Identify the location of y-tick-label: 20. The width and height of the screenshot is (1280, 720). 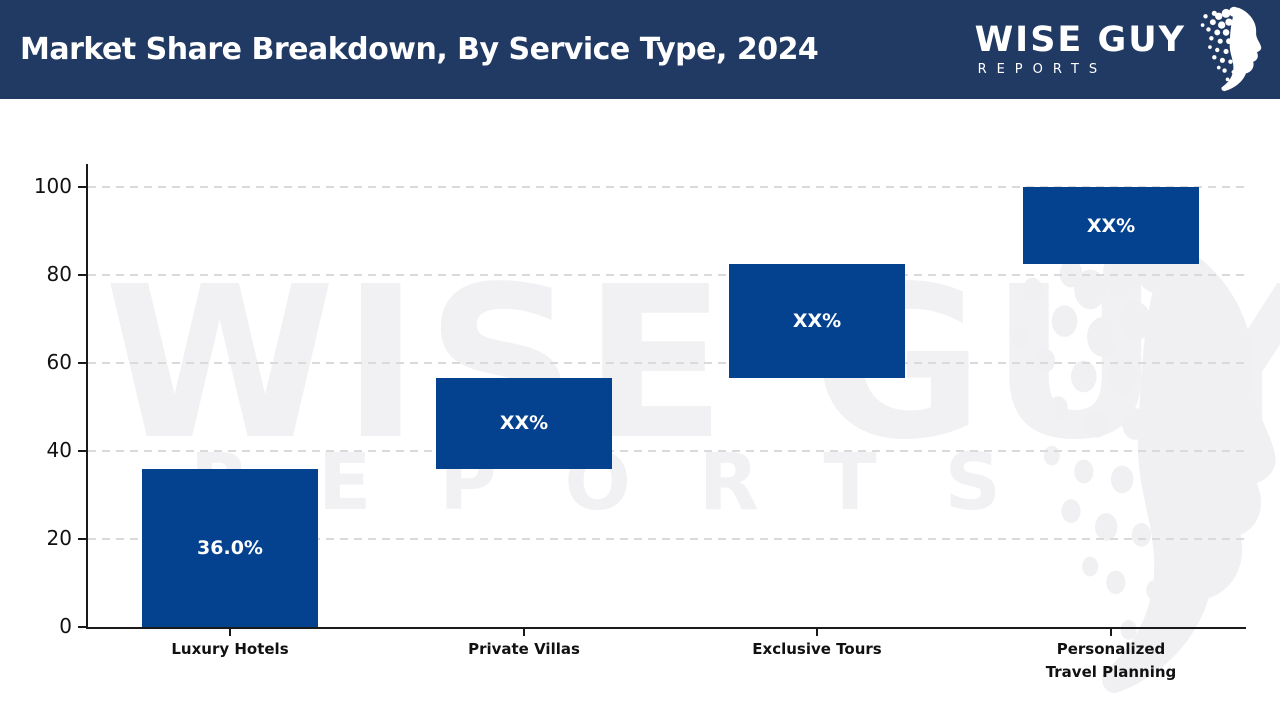
(59, 538).